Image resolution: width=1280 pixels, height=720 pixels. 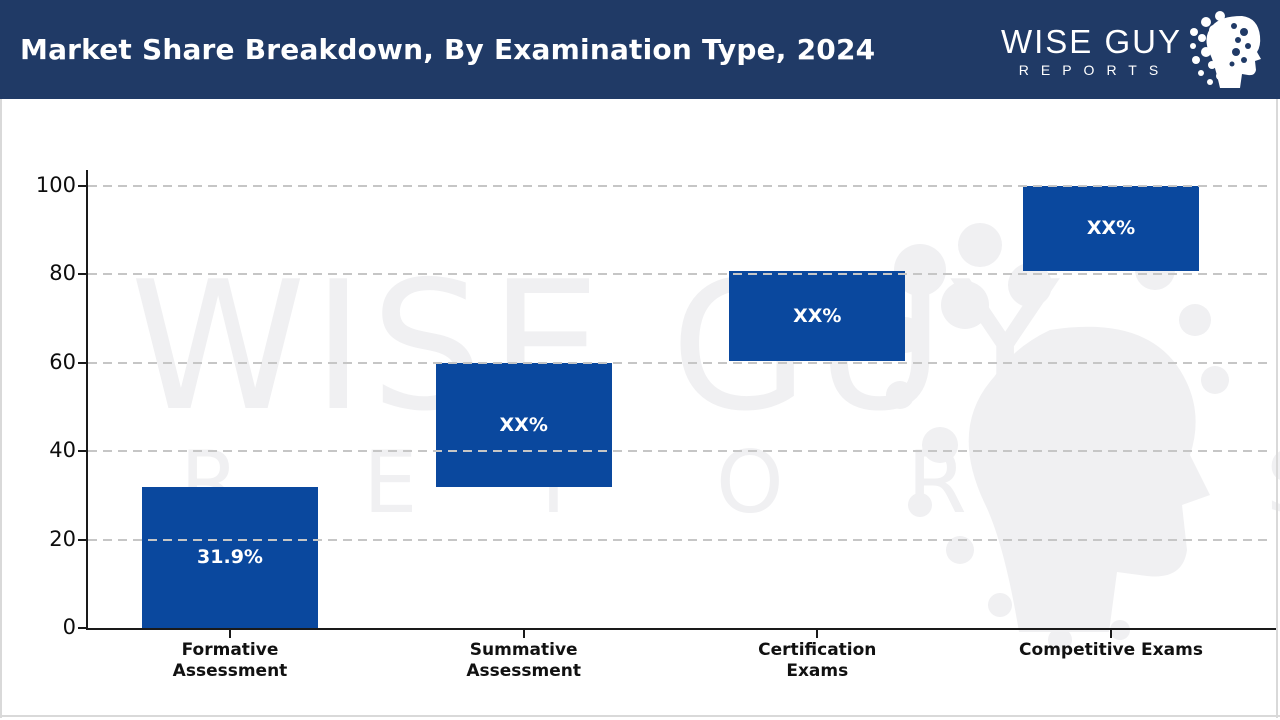 I want to click on bar-summative-assessment: XX%, so click(x=523, y=424).